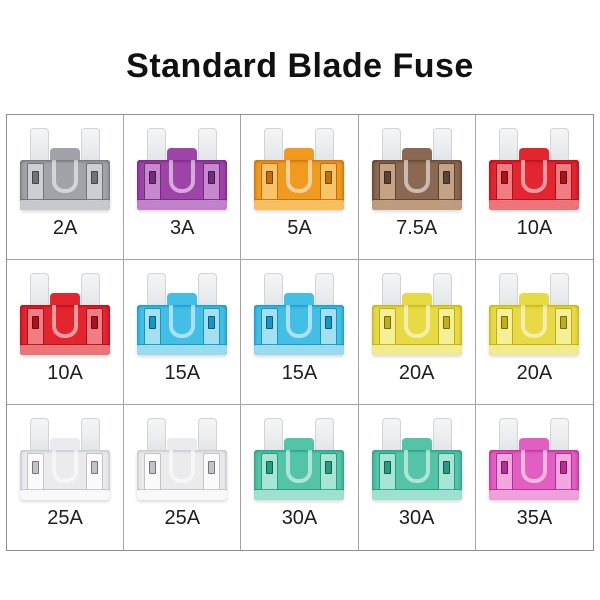 The height and width of the screenshot is (600, 600). I want to click on fuse-rating-label: 30A, so click(416, 518).